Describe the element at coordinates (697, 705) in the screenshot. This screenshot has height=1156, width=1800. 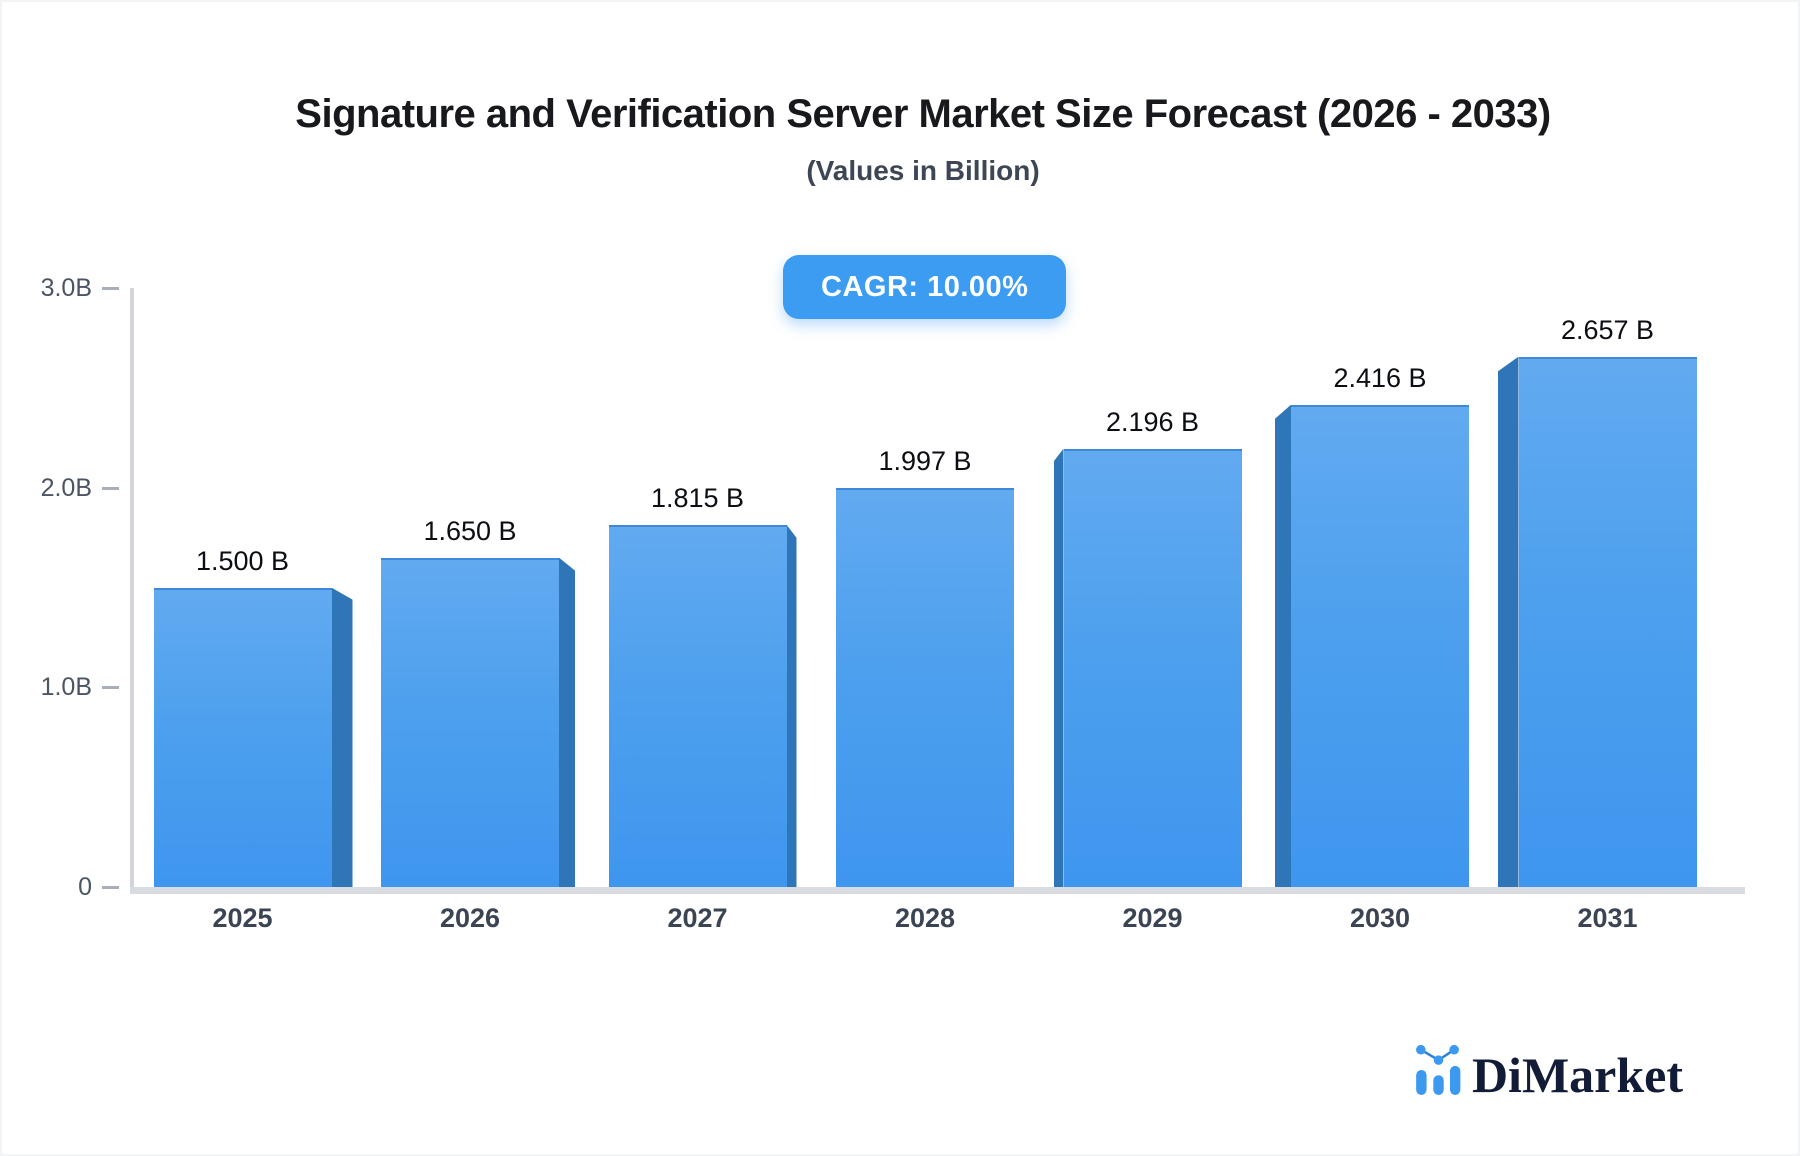
I see `bar-2027` at that location.